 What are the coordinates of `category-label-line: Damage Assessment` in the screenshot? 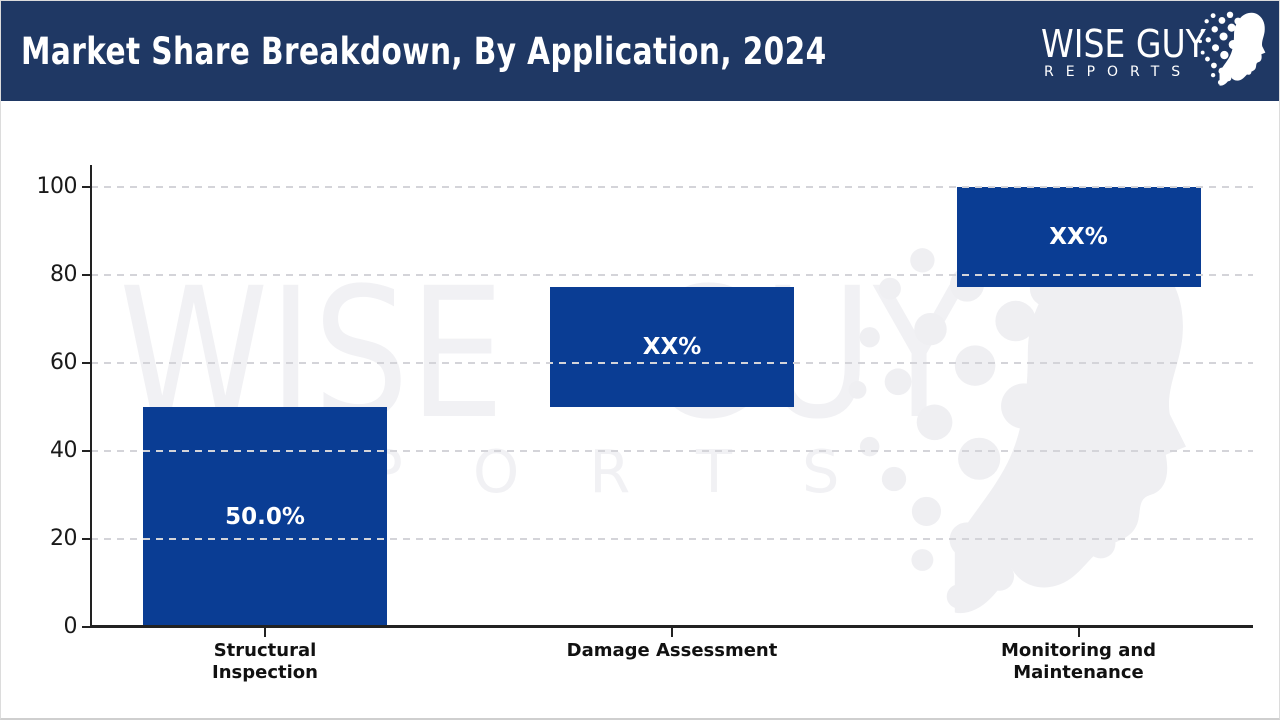 It's located at (672, 650).